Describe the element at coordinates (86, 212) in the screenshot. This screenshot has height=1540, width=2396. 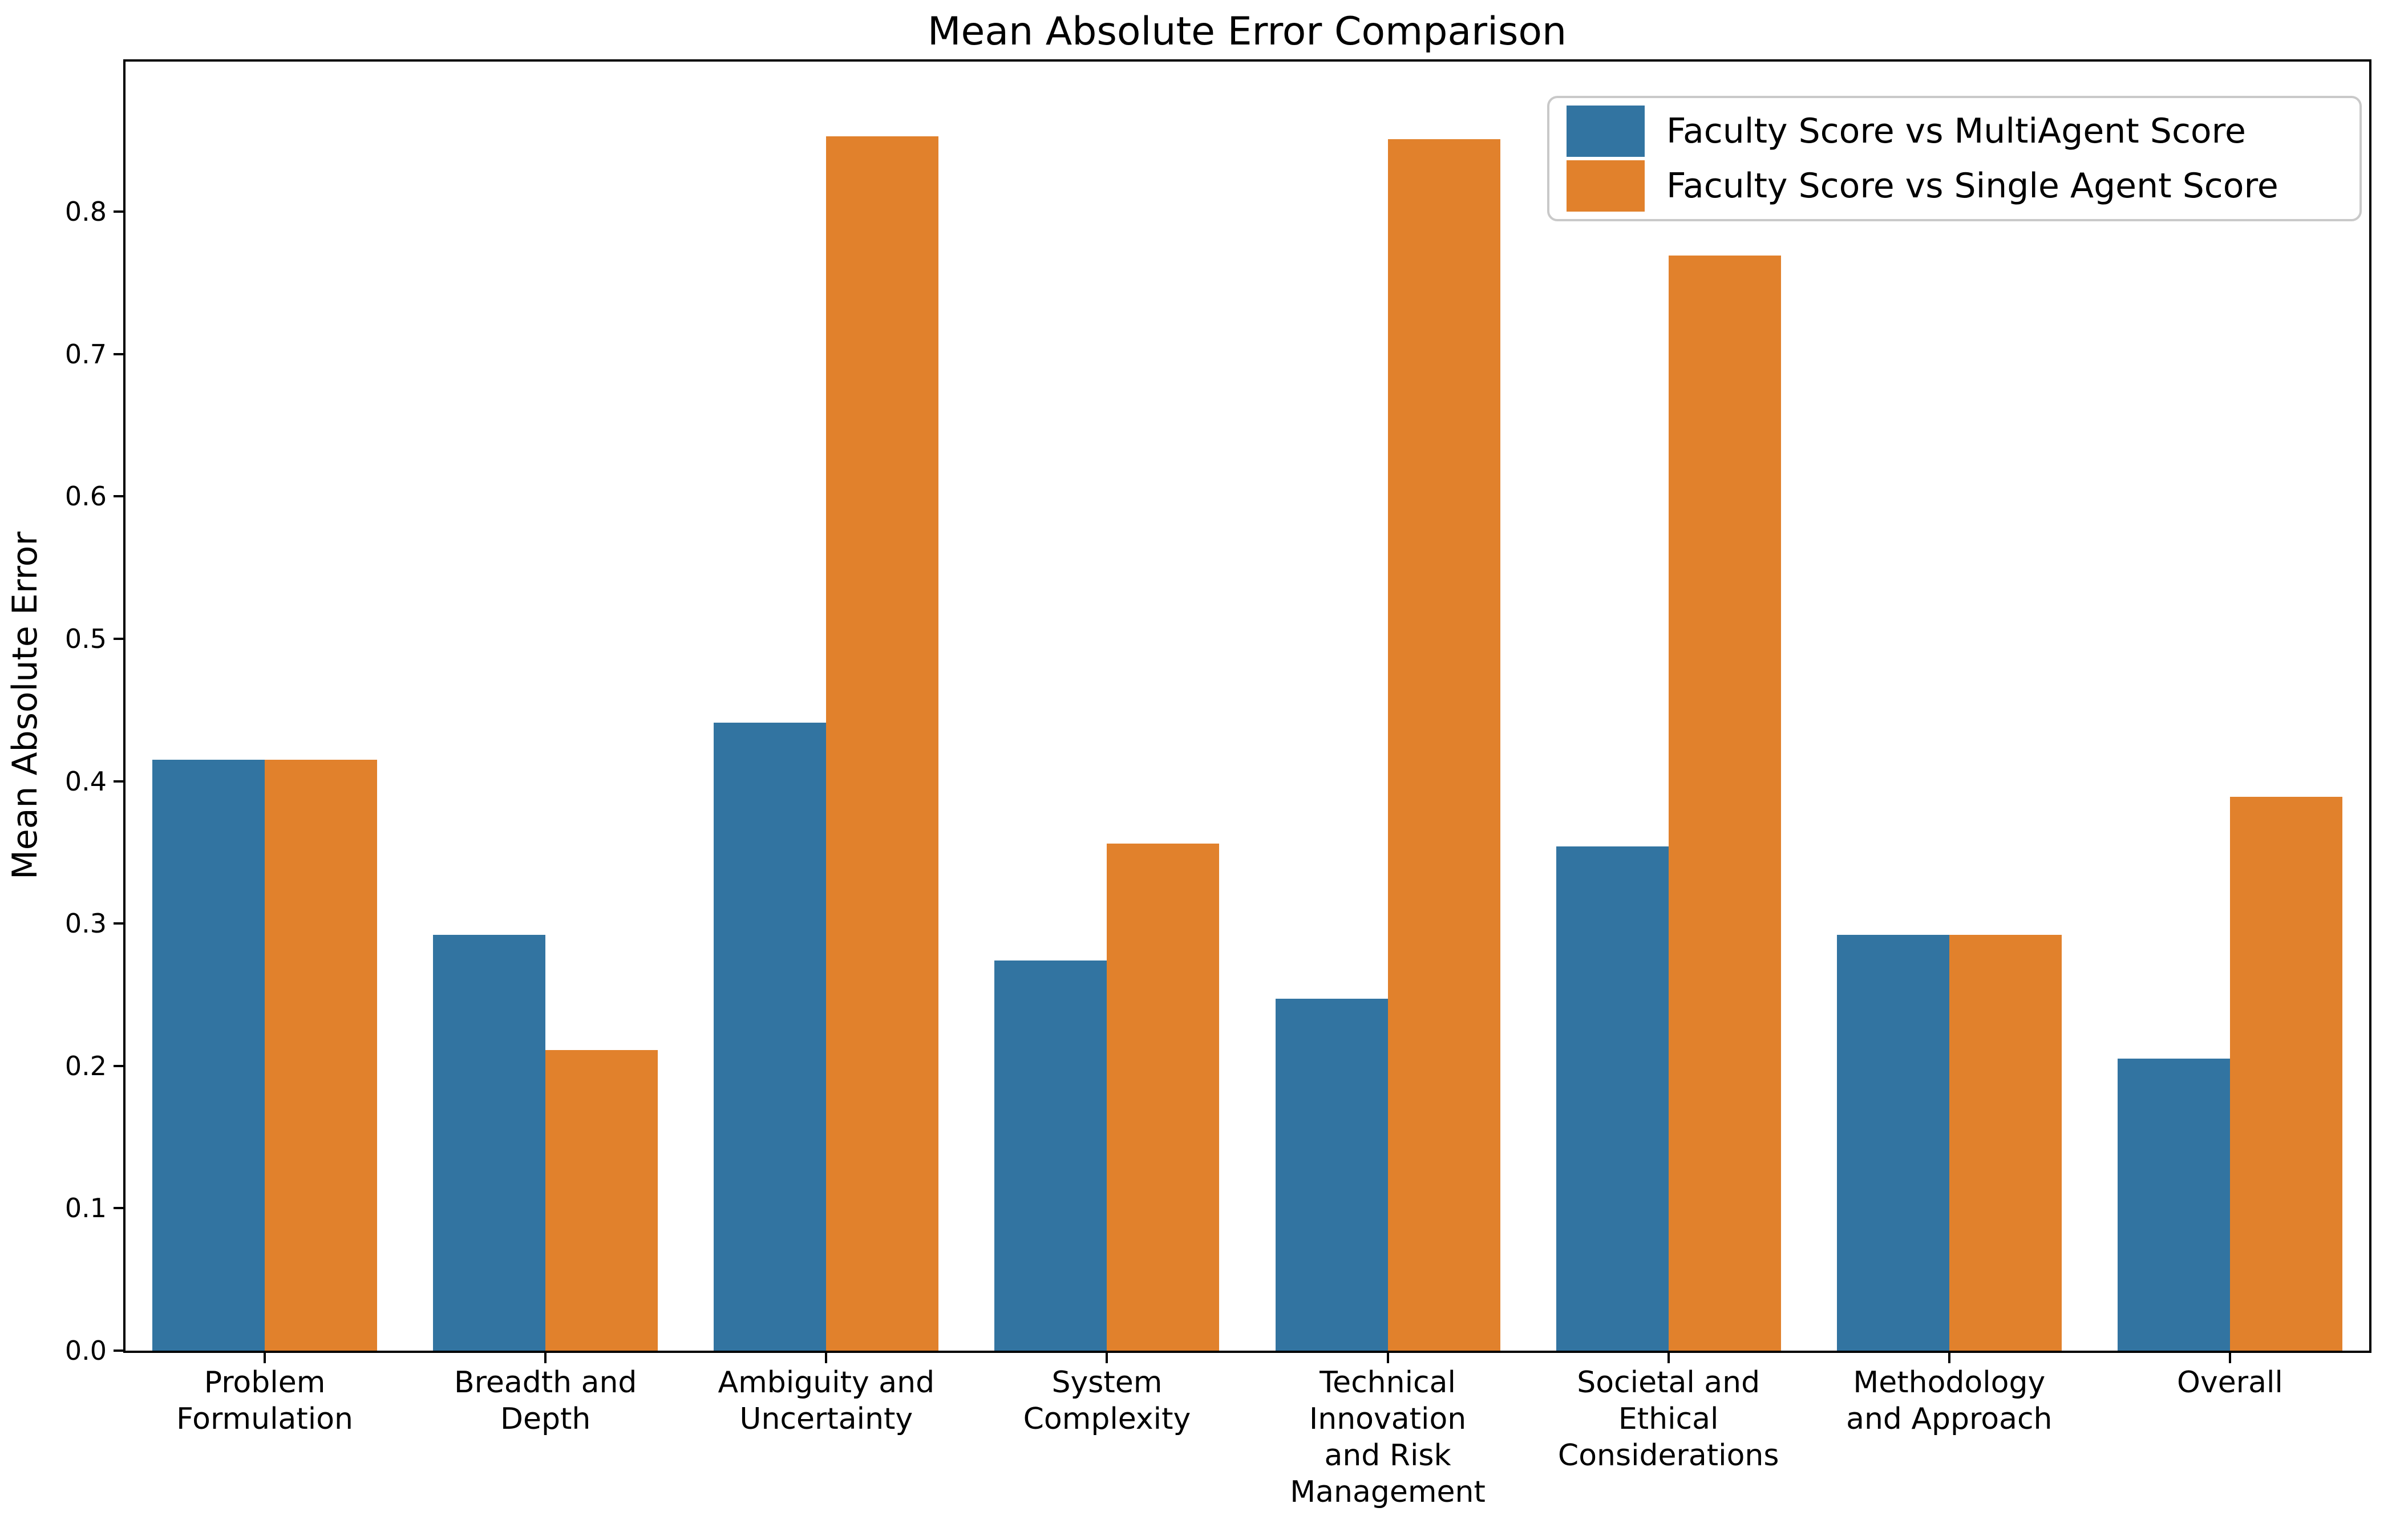
I see `y-tick-label-0.8: 0.8` at that location.